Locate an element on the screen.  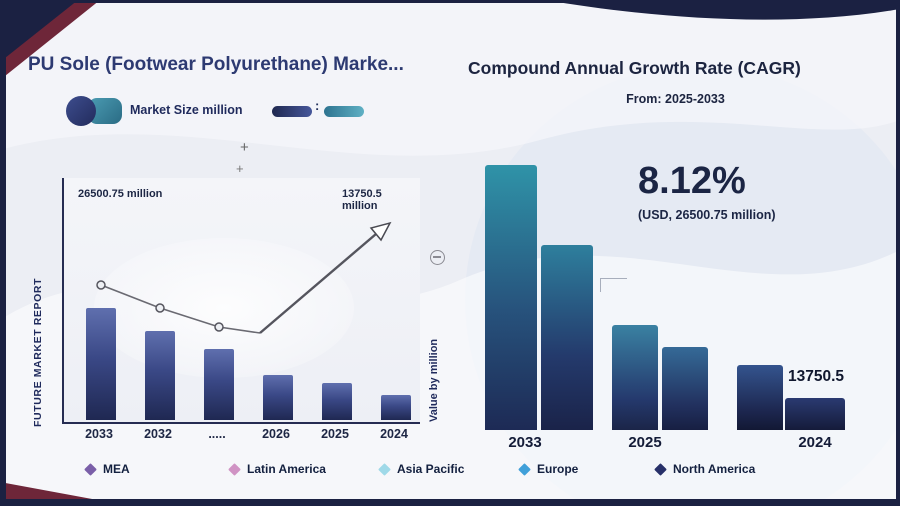
value-label-13750: 13750.5 is located at coordinates (816, 376).